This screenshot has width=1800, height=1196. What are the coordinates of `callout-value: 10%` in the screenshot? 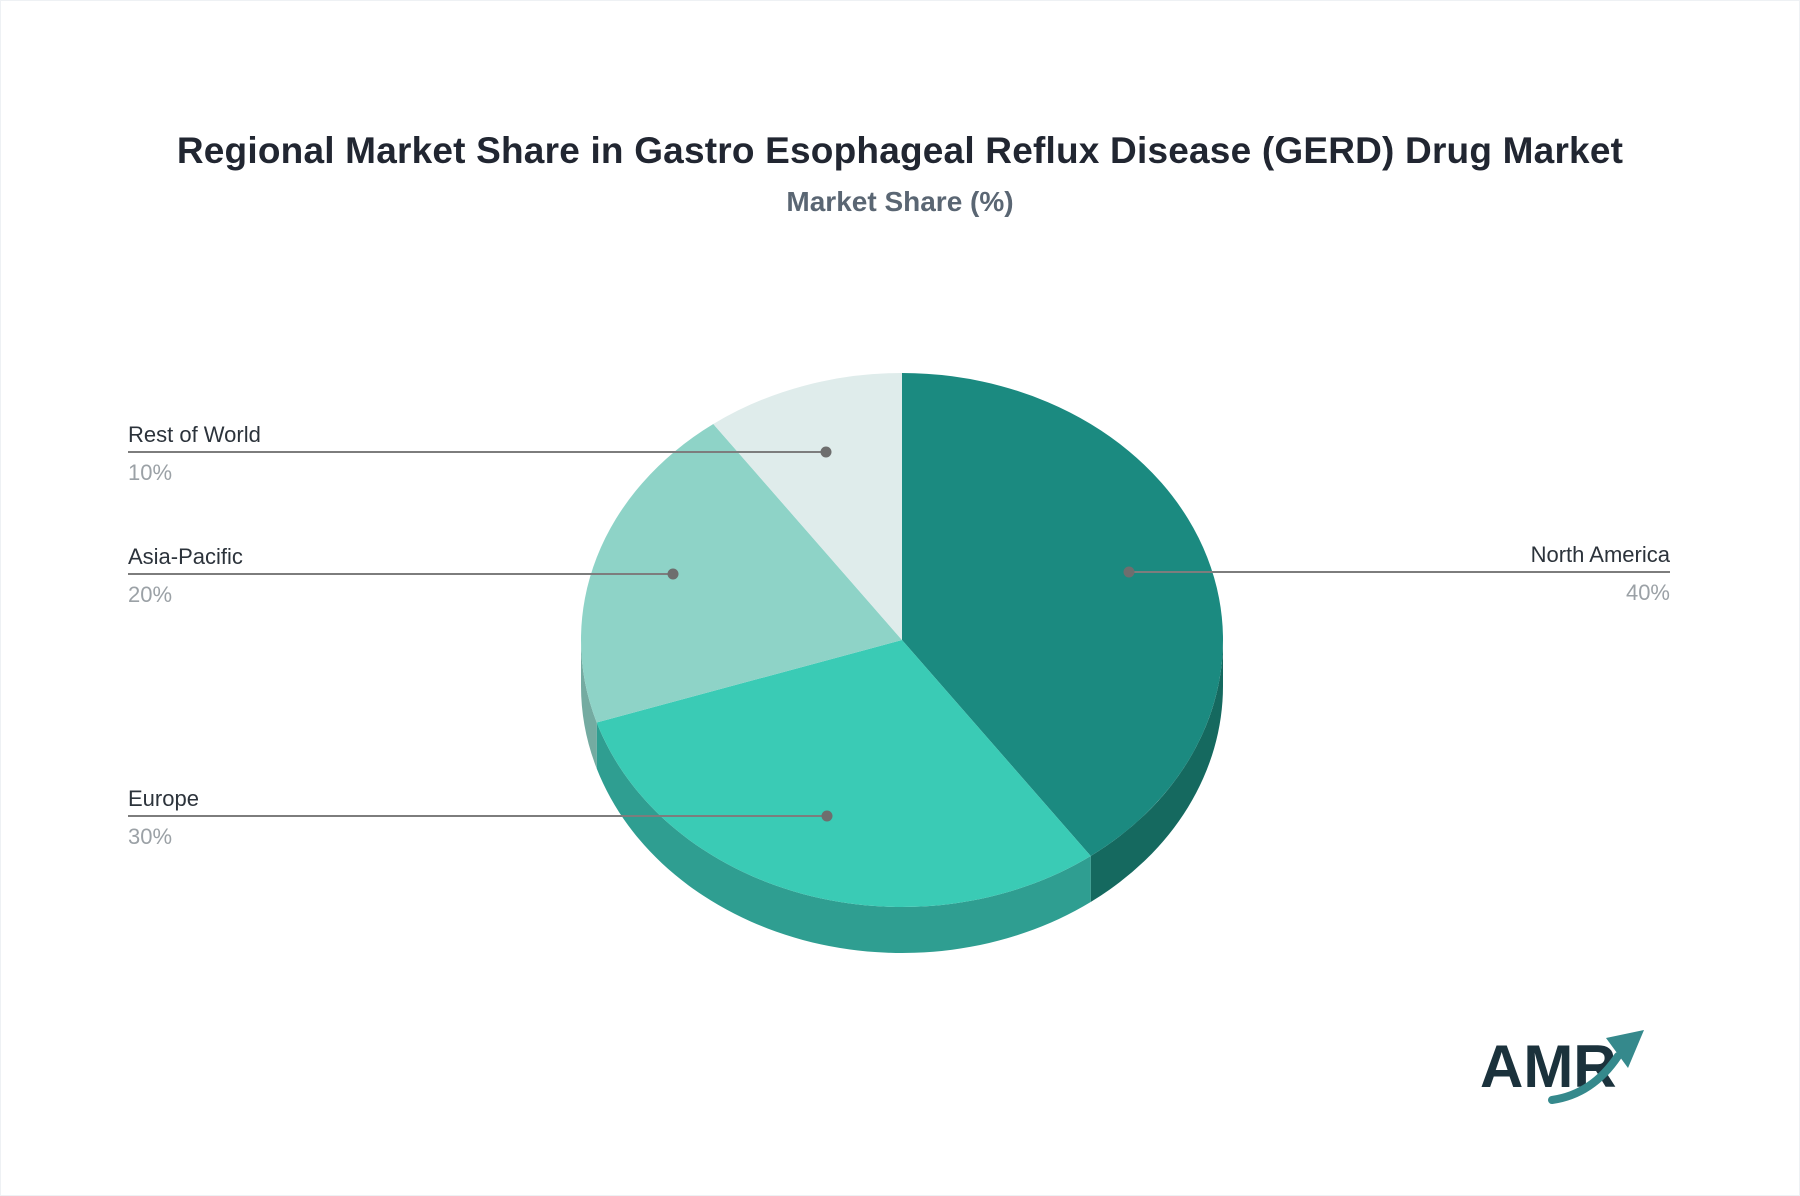 It's located at (150, 472).